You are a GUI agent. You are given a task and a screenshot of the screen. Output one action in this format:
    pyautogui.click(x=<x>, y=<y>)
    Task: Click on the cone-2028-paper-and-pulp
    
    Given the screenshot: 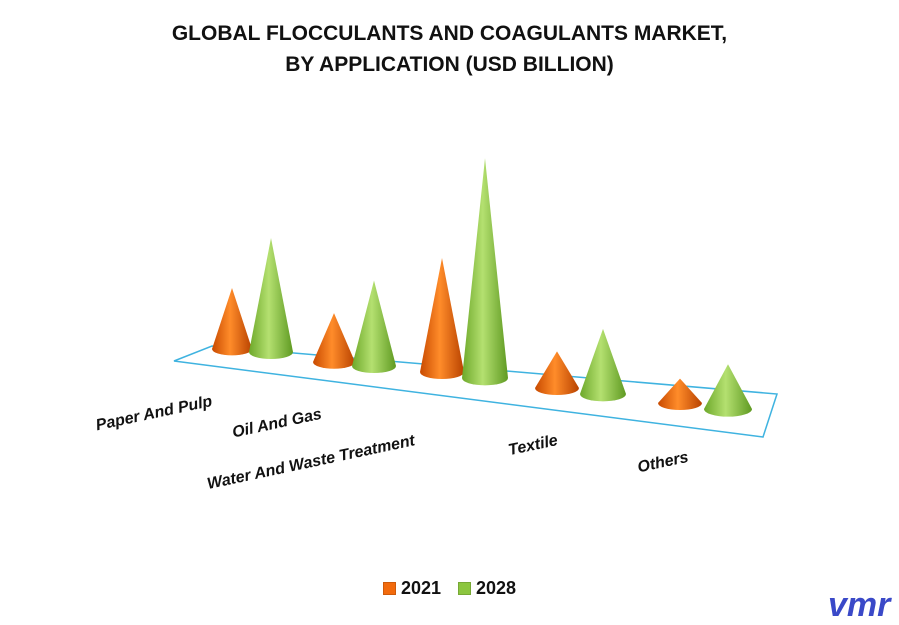 What is the action you would take?
    pyautogui.click(x=271, y=299)
    